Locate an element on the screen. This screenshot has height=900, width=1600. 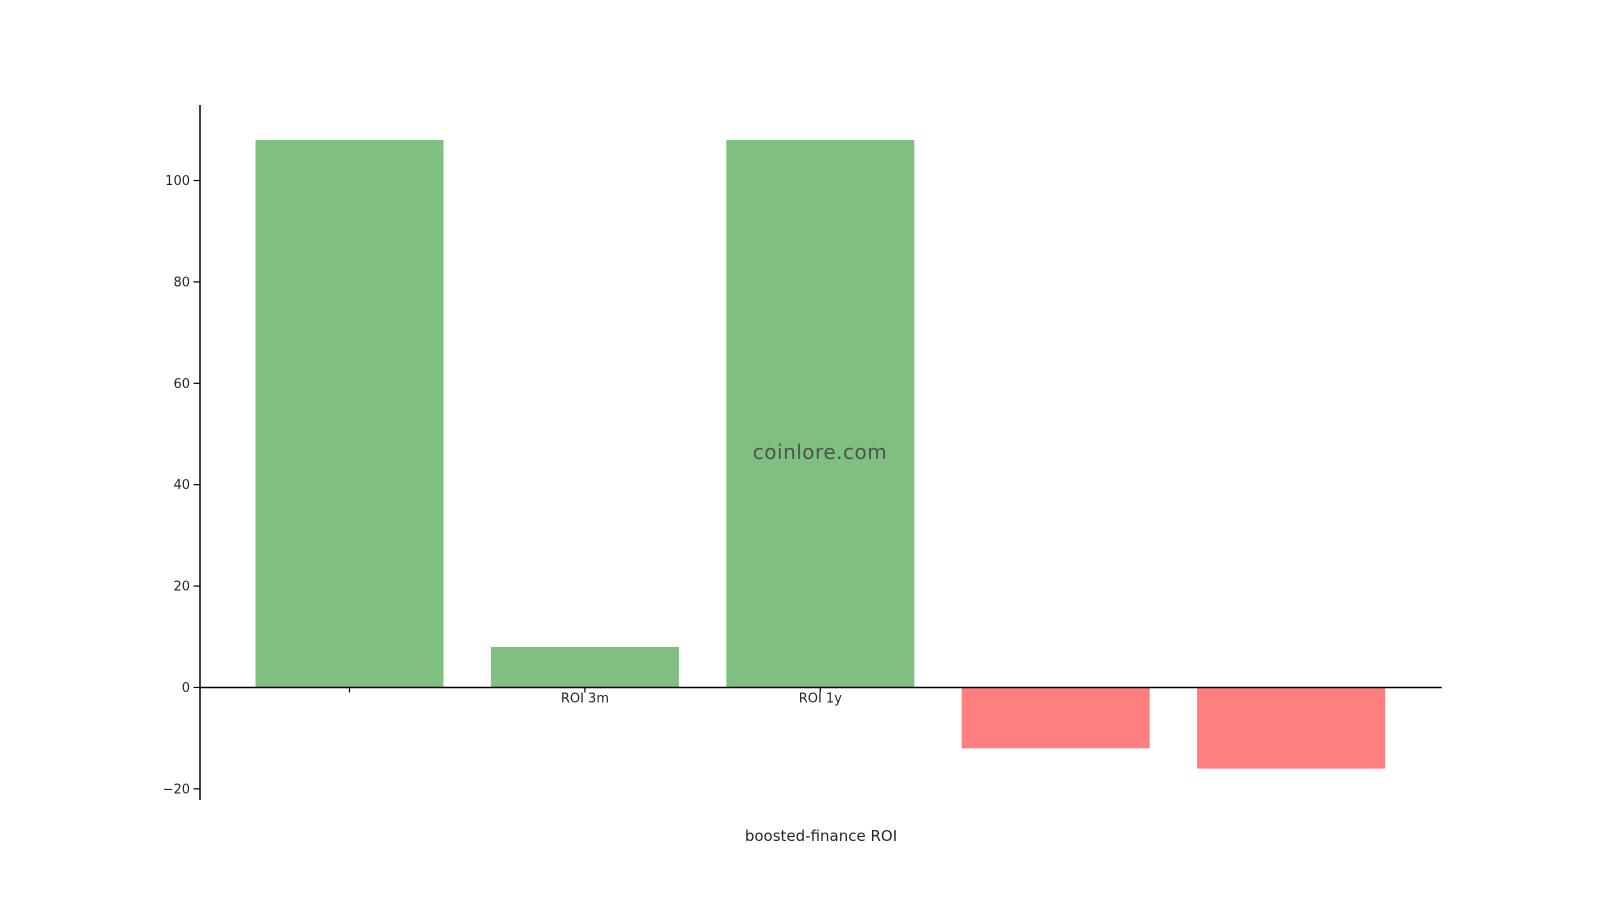
y-tick-label: 80 is located at coordinates (181, 282).